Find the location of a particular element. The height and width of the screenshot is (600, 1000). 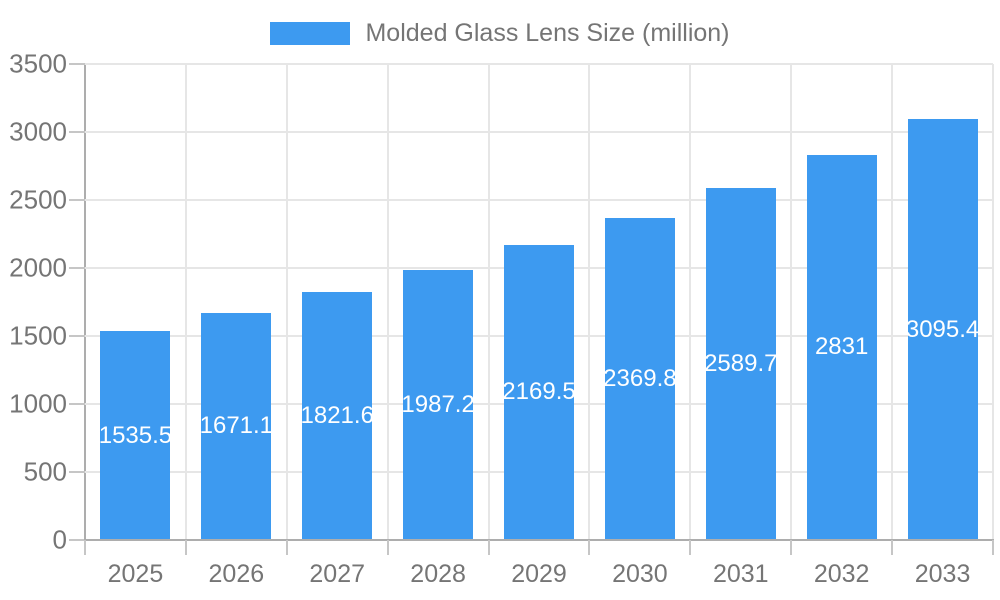

y-tick-label: 1000 is located at coordinates (38, 403).